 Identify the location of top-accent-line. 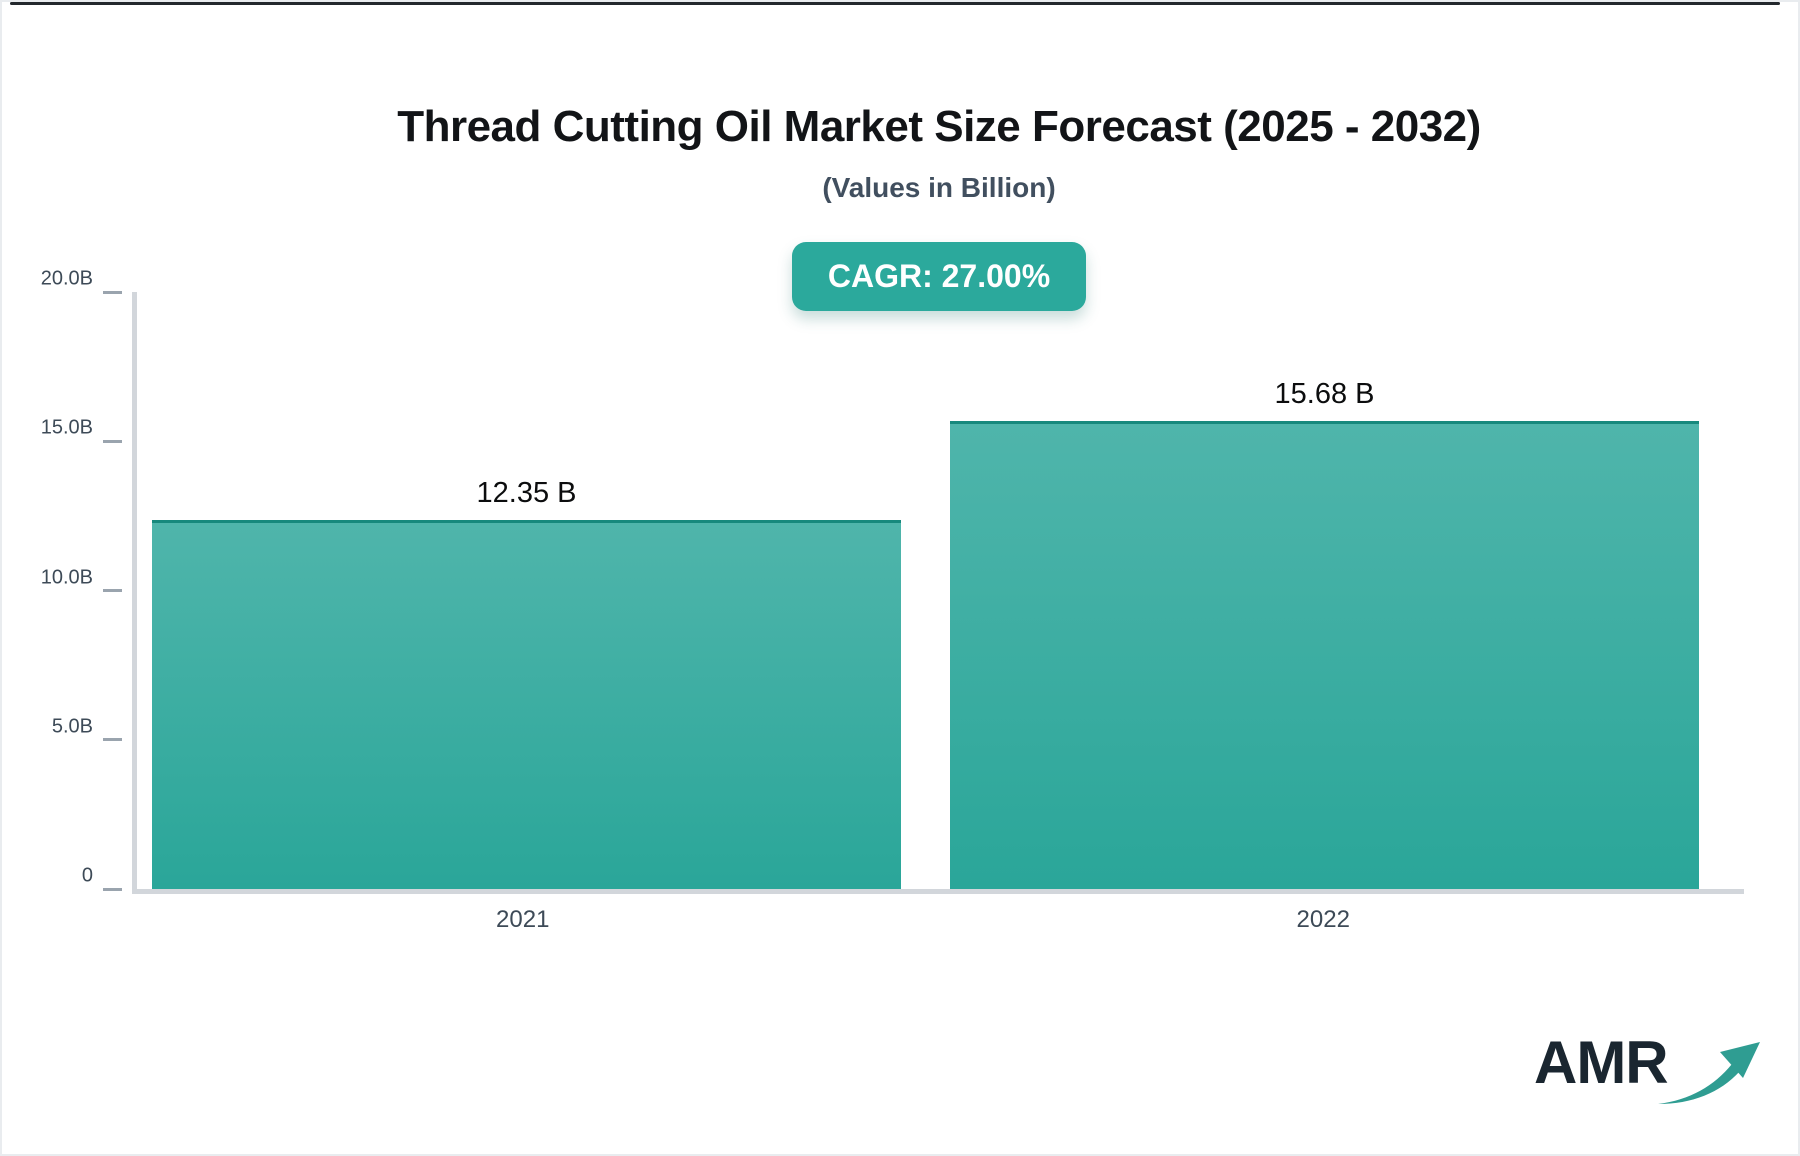
(895, 3).